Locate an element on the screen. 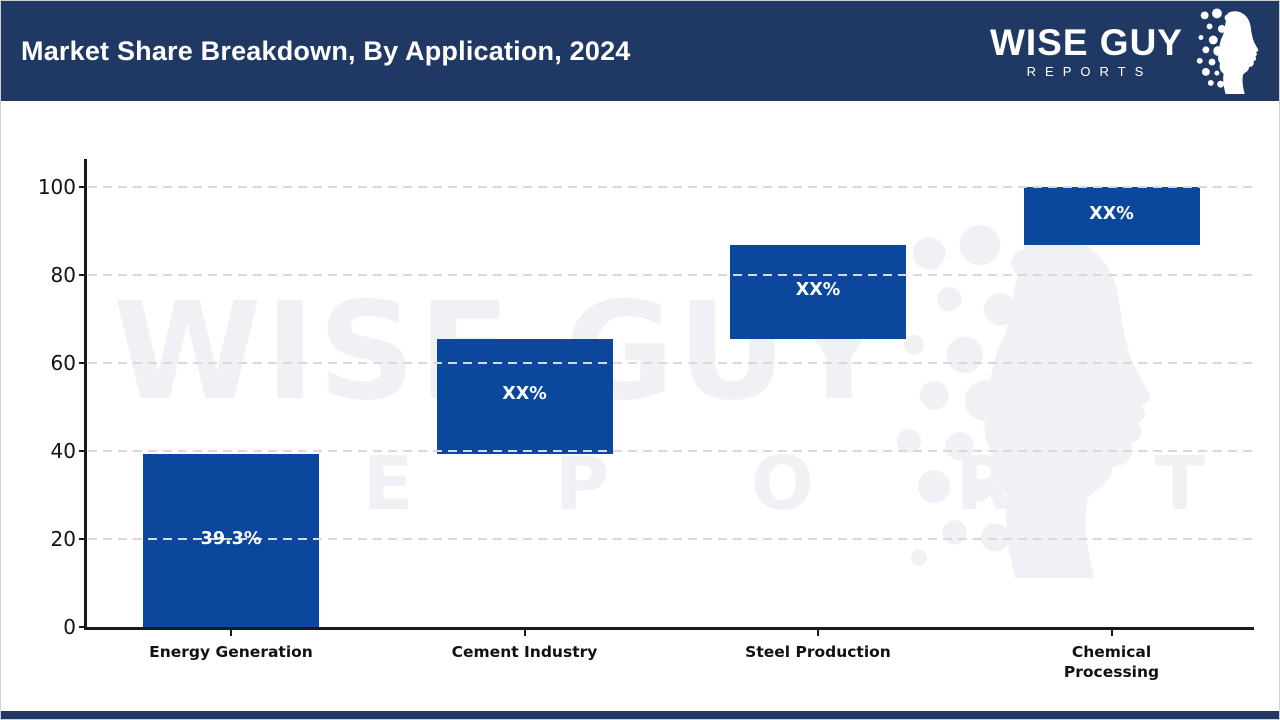 The height and width of the screenshot is (720, 1280). logo-text: WISE GUY REPORTS is located at coordinates (1086, 51).